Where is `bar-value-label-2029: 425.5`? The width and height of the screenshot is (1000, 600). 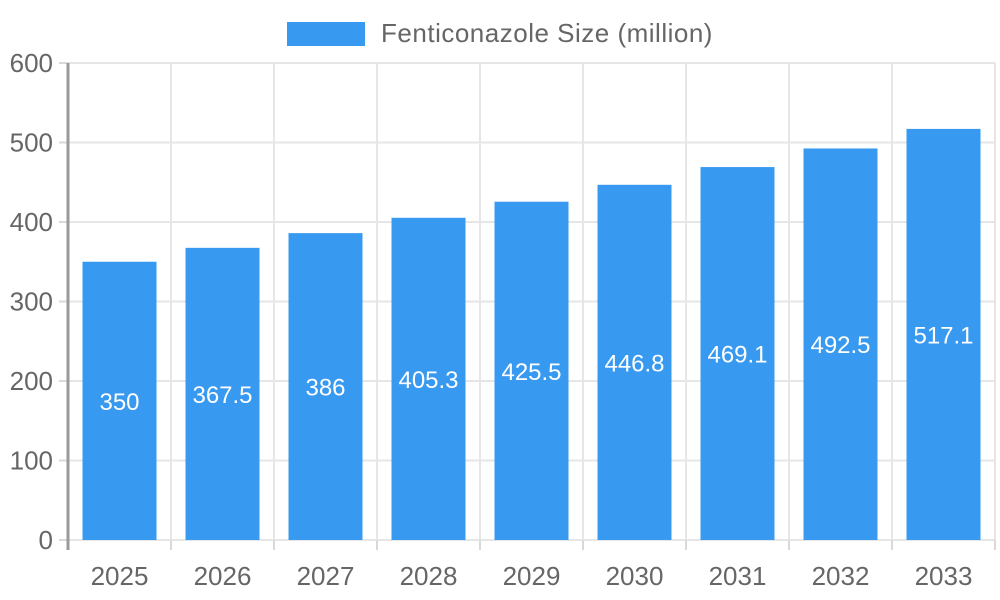 bar-value-label-2029: 425.5 is located at coordinates (531, 372).